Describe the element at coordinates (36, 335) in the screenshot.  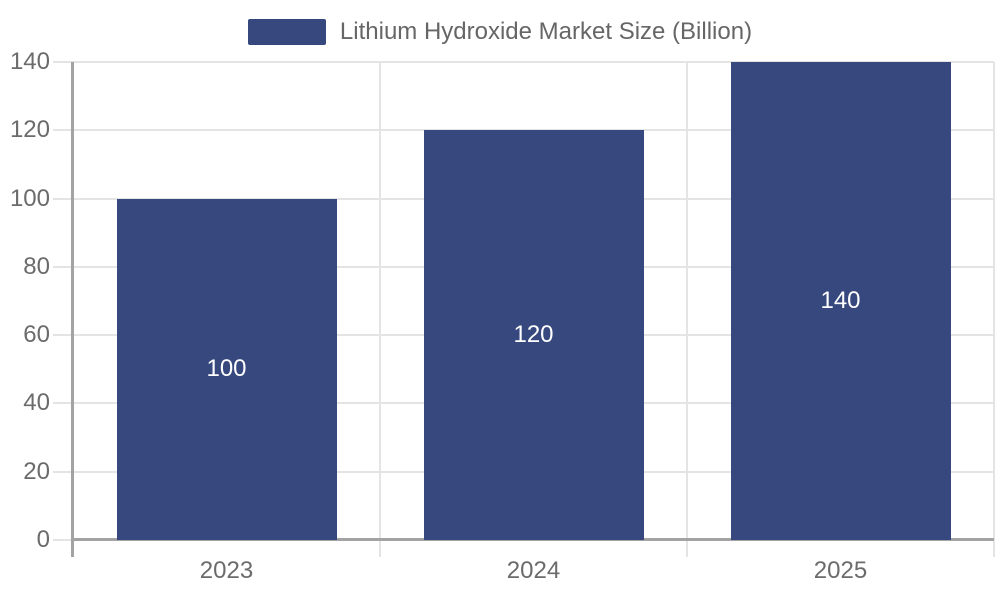
I see `y-tick-label-60: 60` at that location.